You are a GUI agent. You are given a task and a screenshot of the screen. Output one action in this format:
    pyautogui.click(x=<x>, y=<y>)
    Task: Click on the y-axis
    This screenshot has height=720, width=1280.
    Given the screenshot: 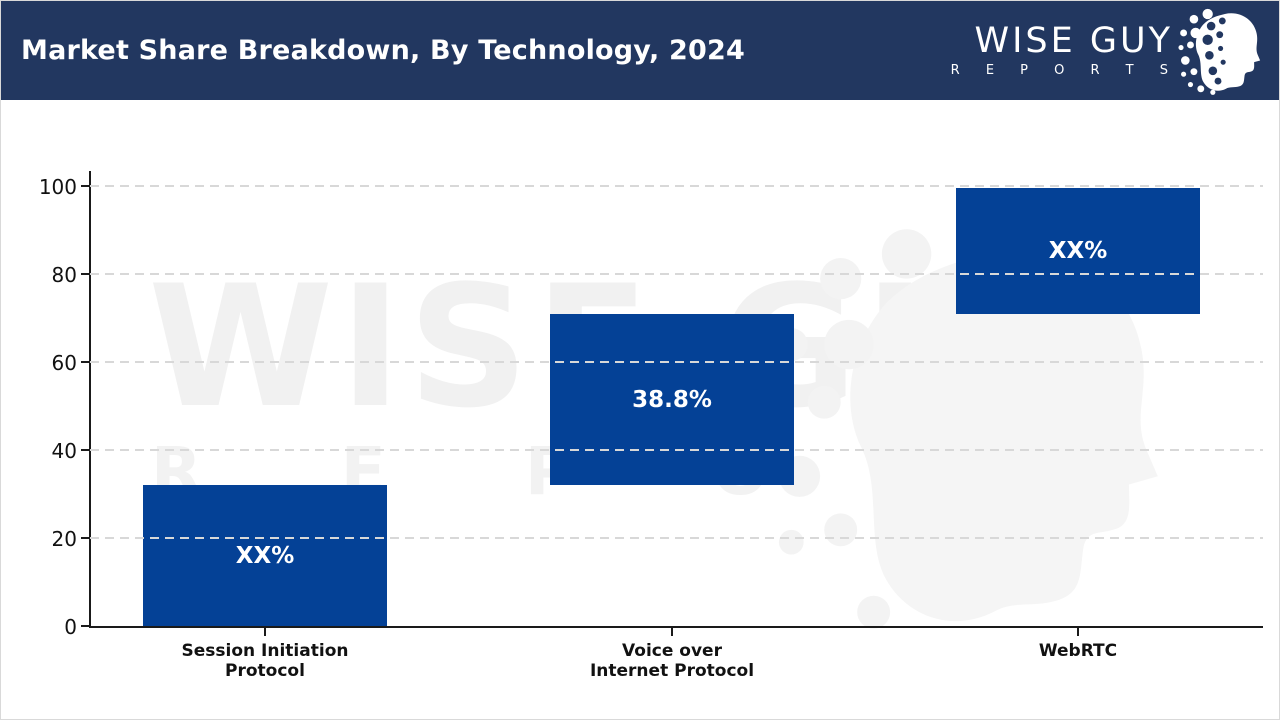 What is the action you would take?
    pyautogui.click(x=90, y=399)
    